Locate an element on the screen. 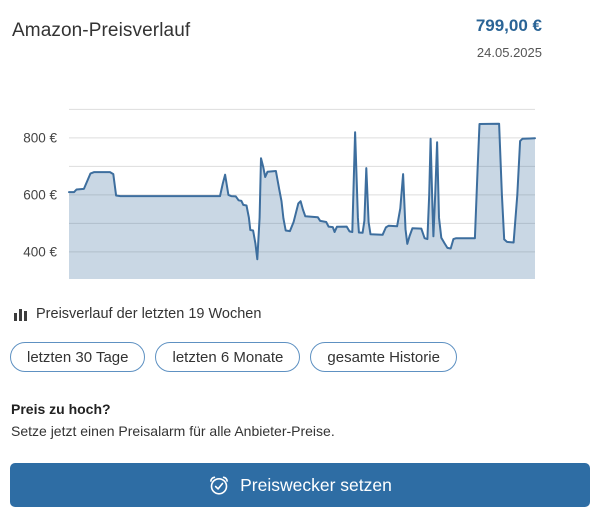 This screenshot has width=600, height=520. svg-text: 800 € is located at coordinates (40, 137).